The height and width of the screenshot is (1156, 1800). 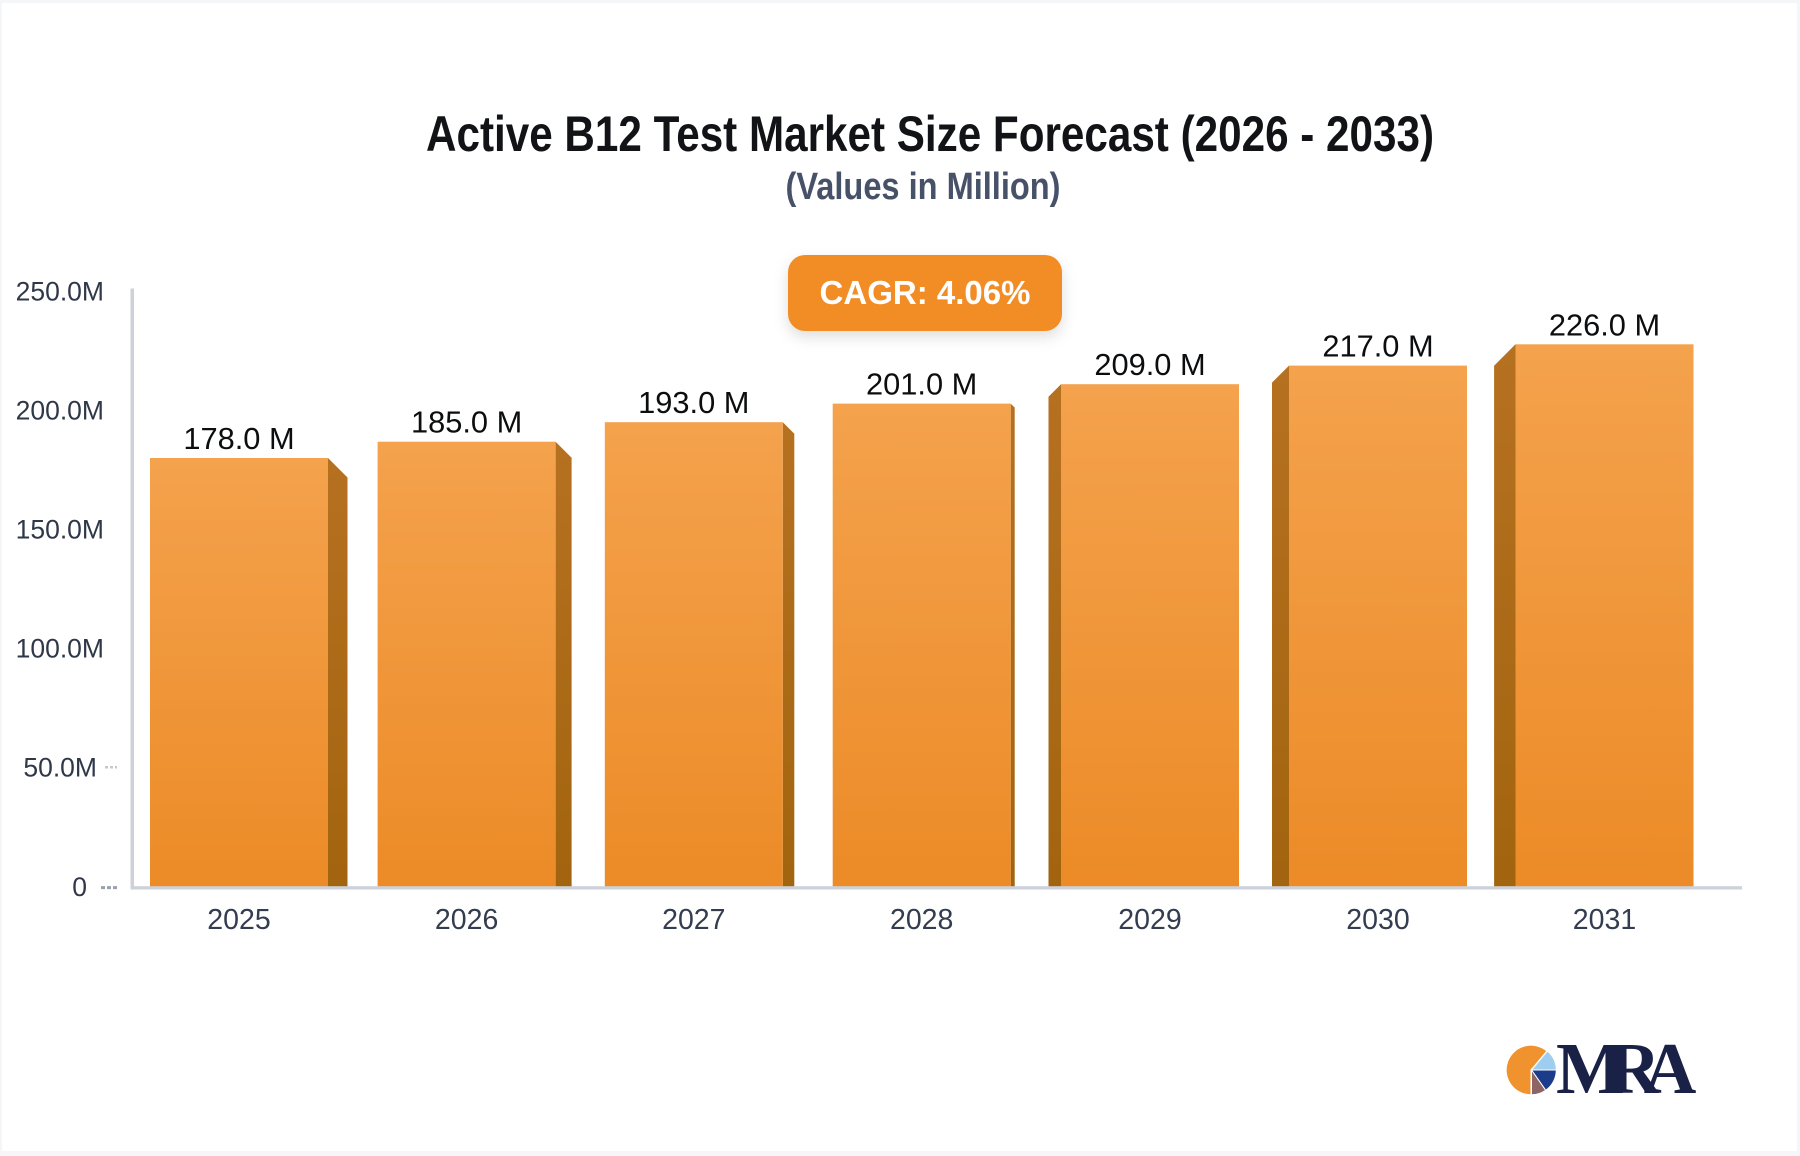 I want to click on svg-text: 0, so click(x=79, y=887).